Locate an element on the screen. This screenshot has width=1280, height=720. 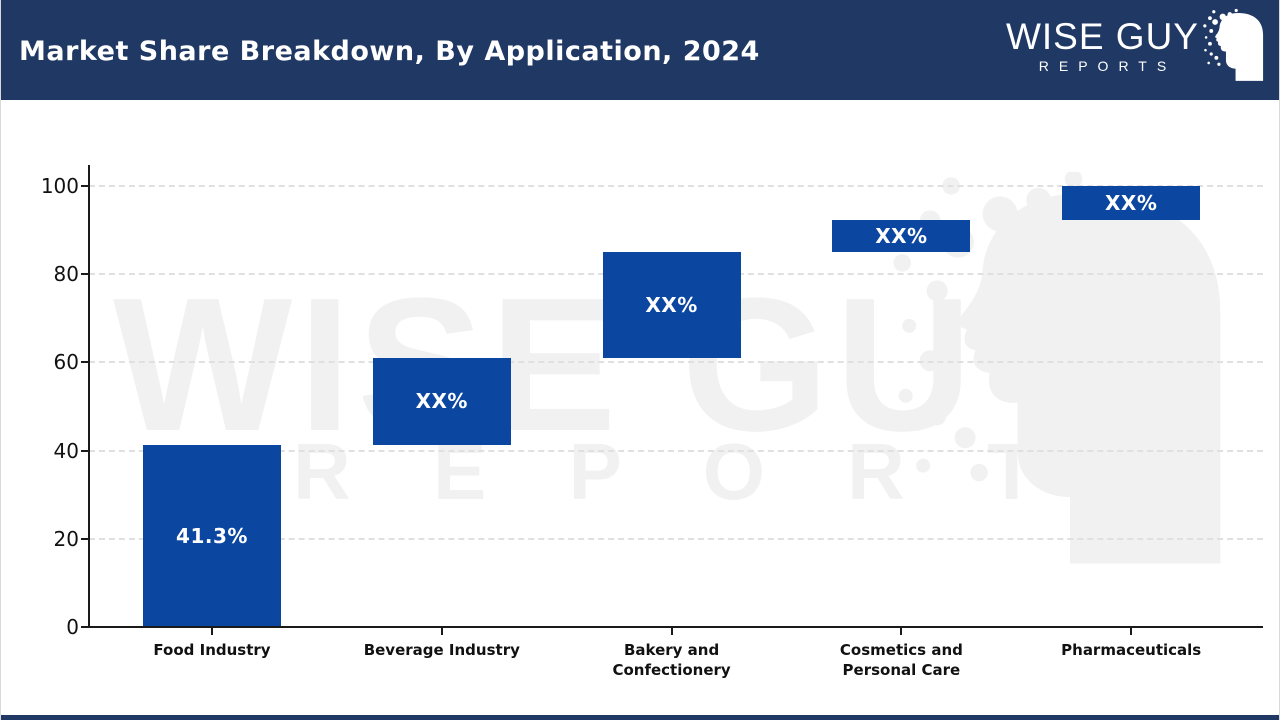
x-category-label: Bakery and Confectionery is located at coordinates (671, 660).